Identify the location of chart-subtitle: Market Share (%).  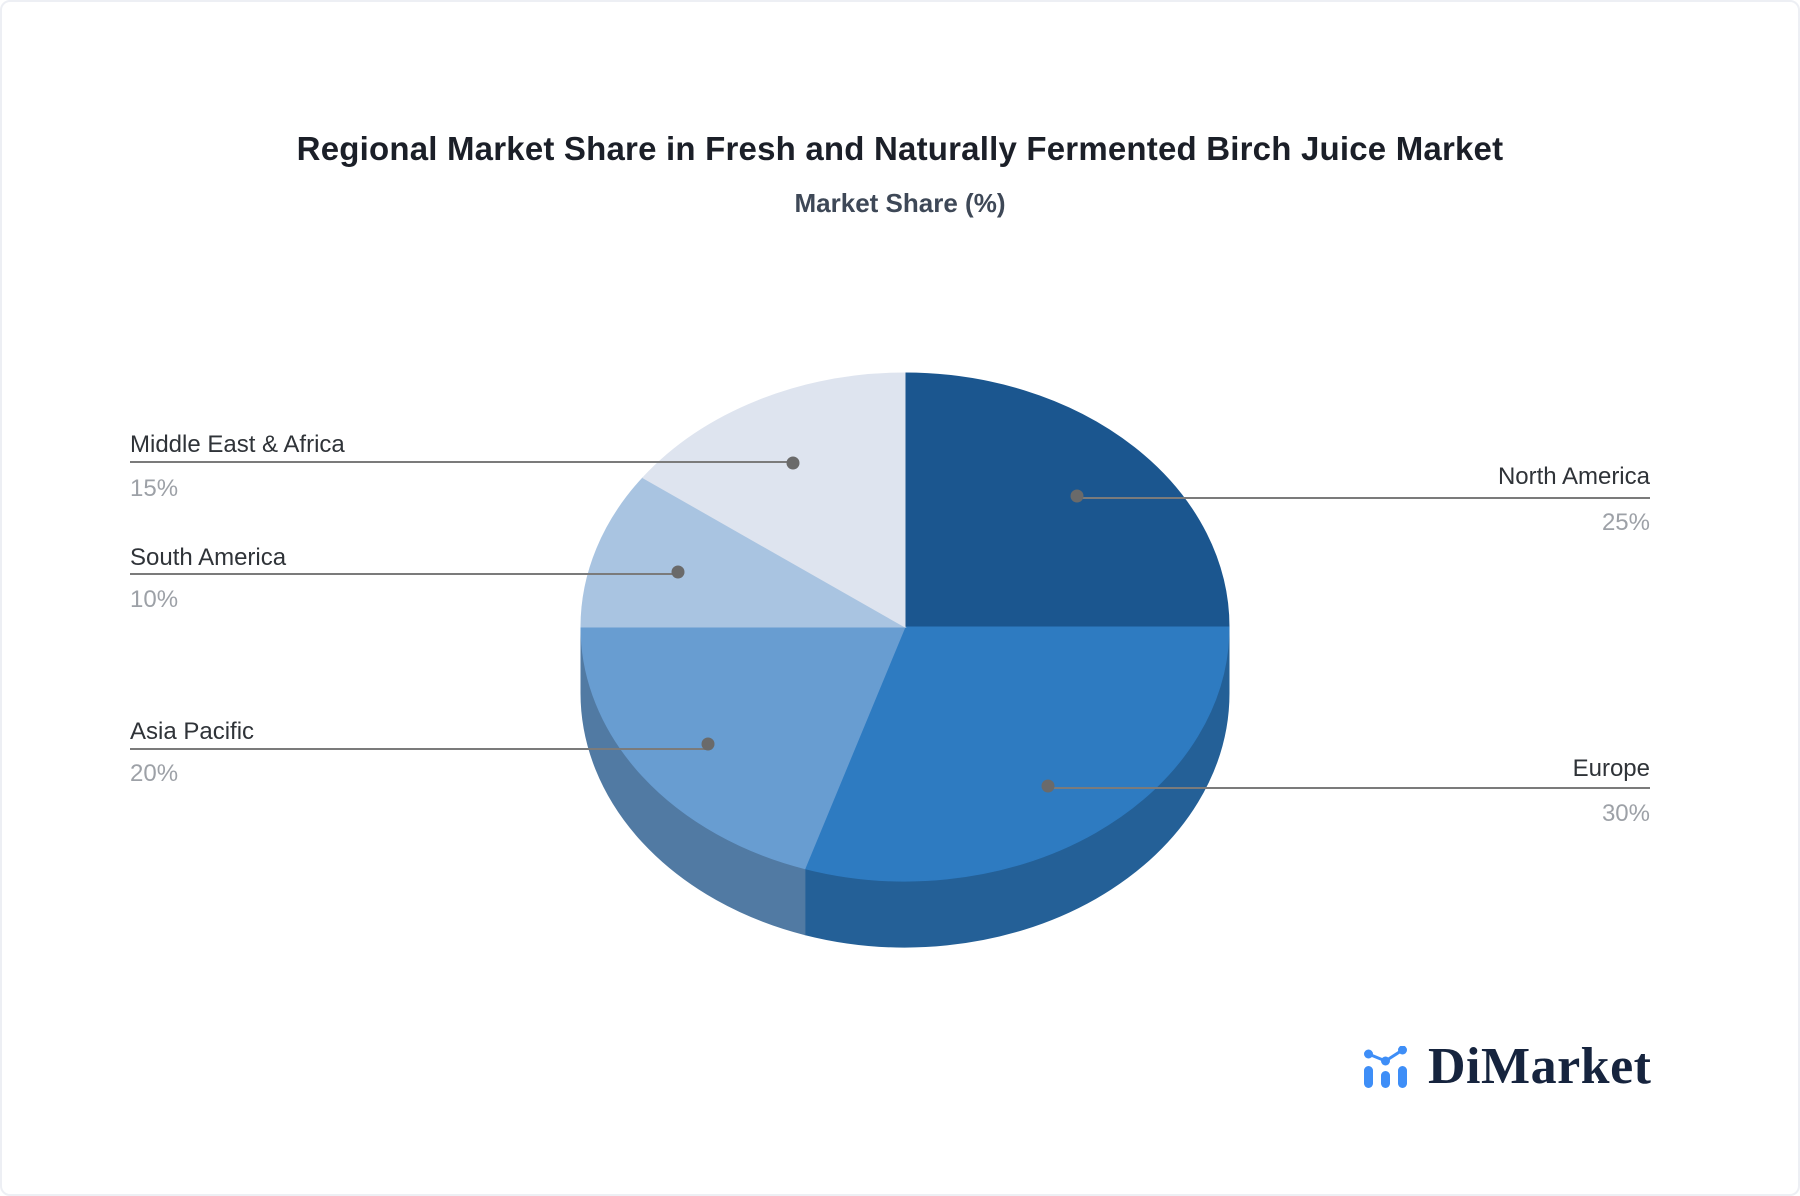
(900, 203).